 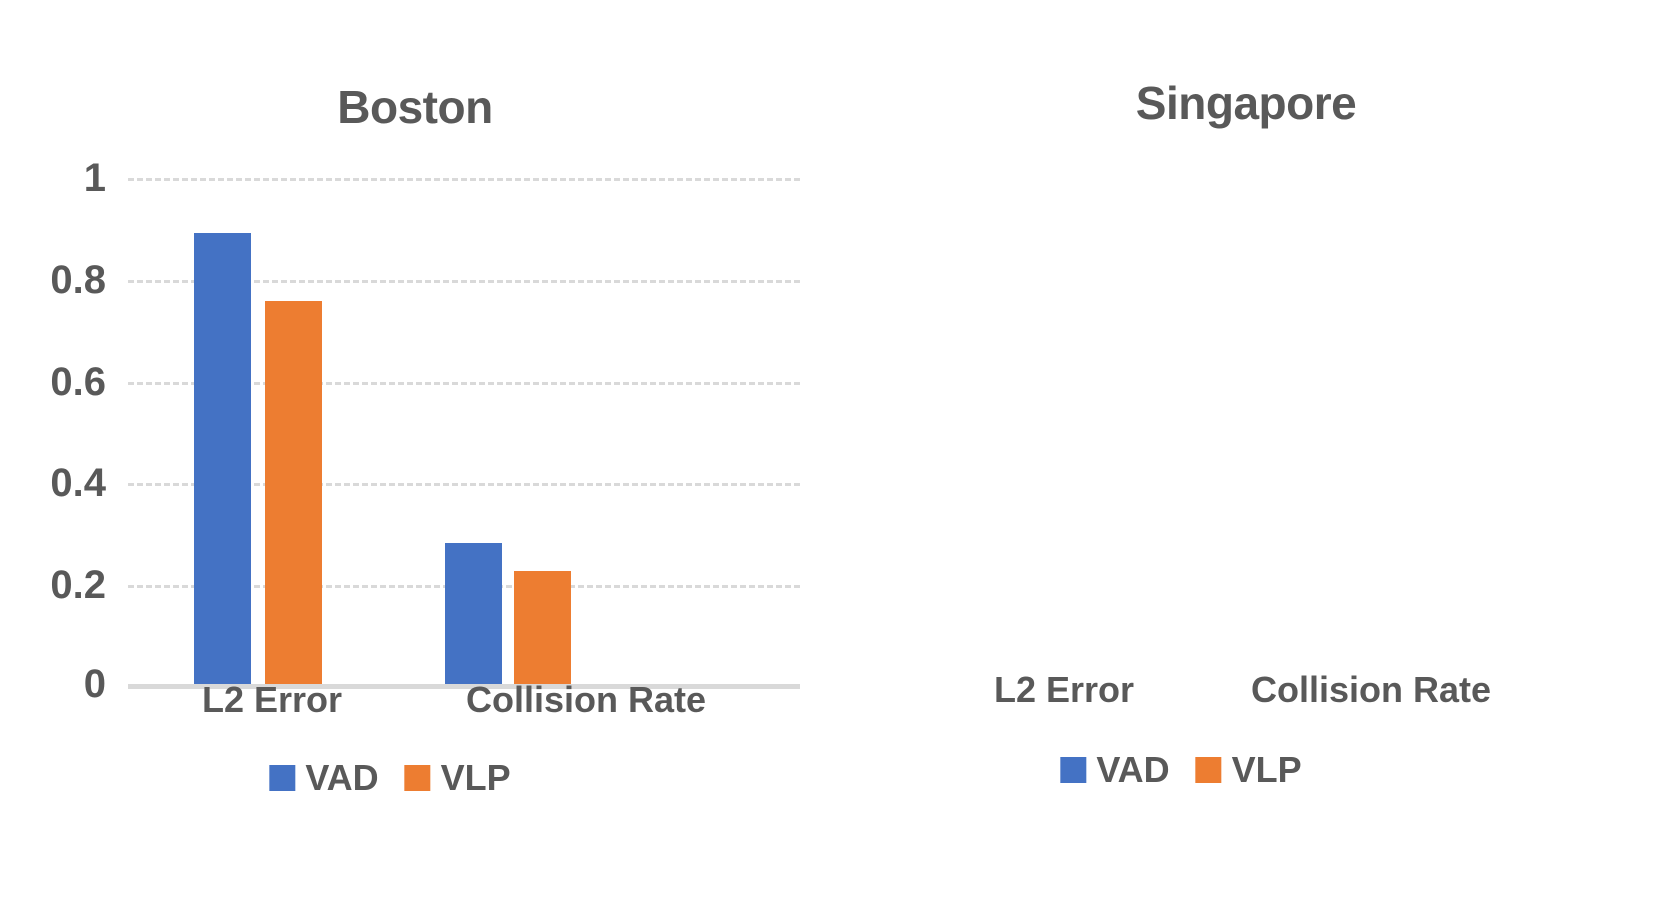 What do you see at coordinates (94, 684) in the screenshot?
I see `y-tick-label-0: 0` at bounding box center [94, 684].